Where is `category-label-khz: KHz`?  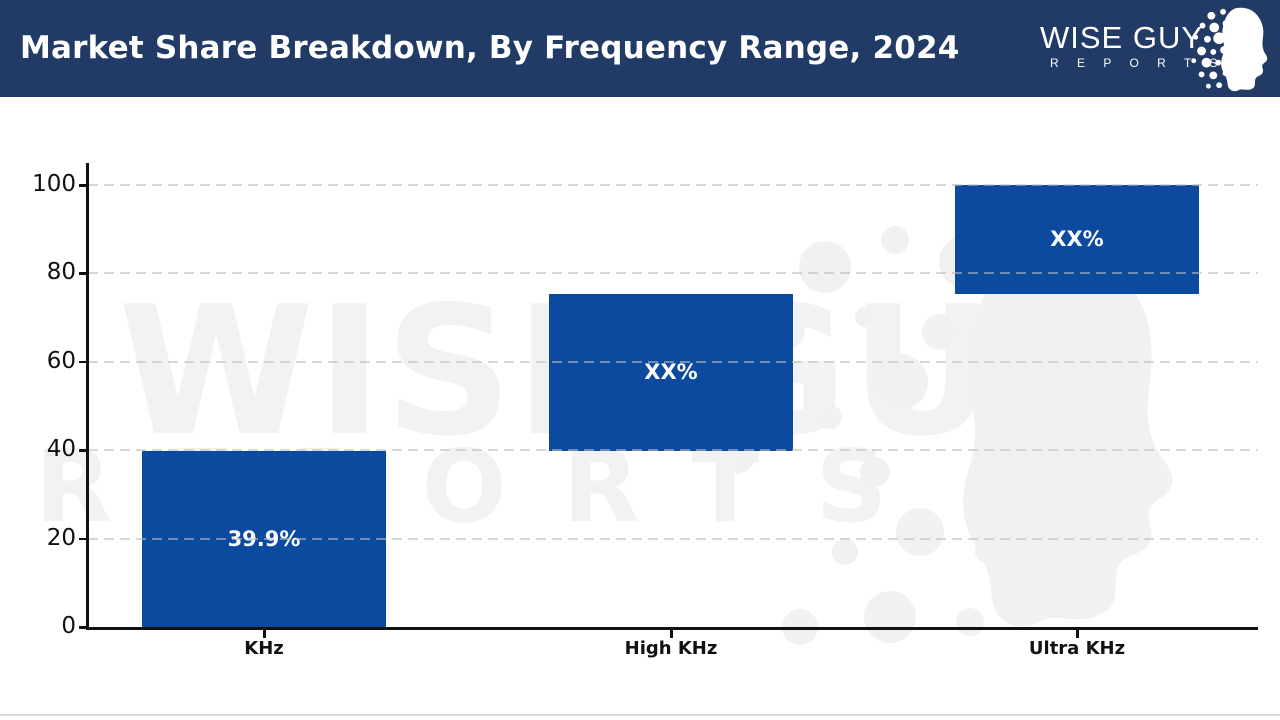 category-label-khz: KHz is located at coordinates (264, 648).